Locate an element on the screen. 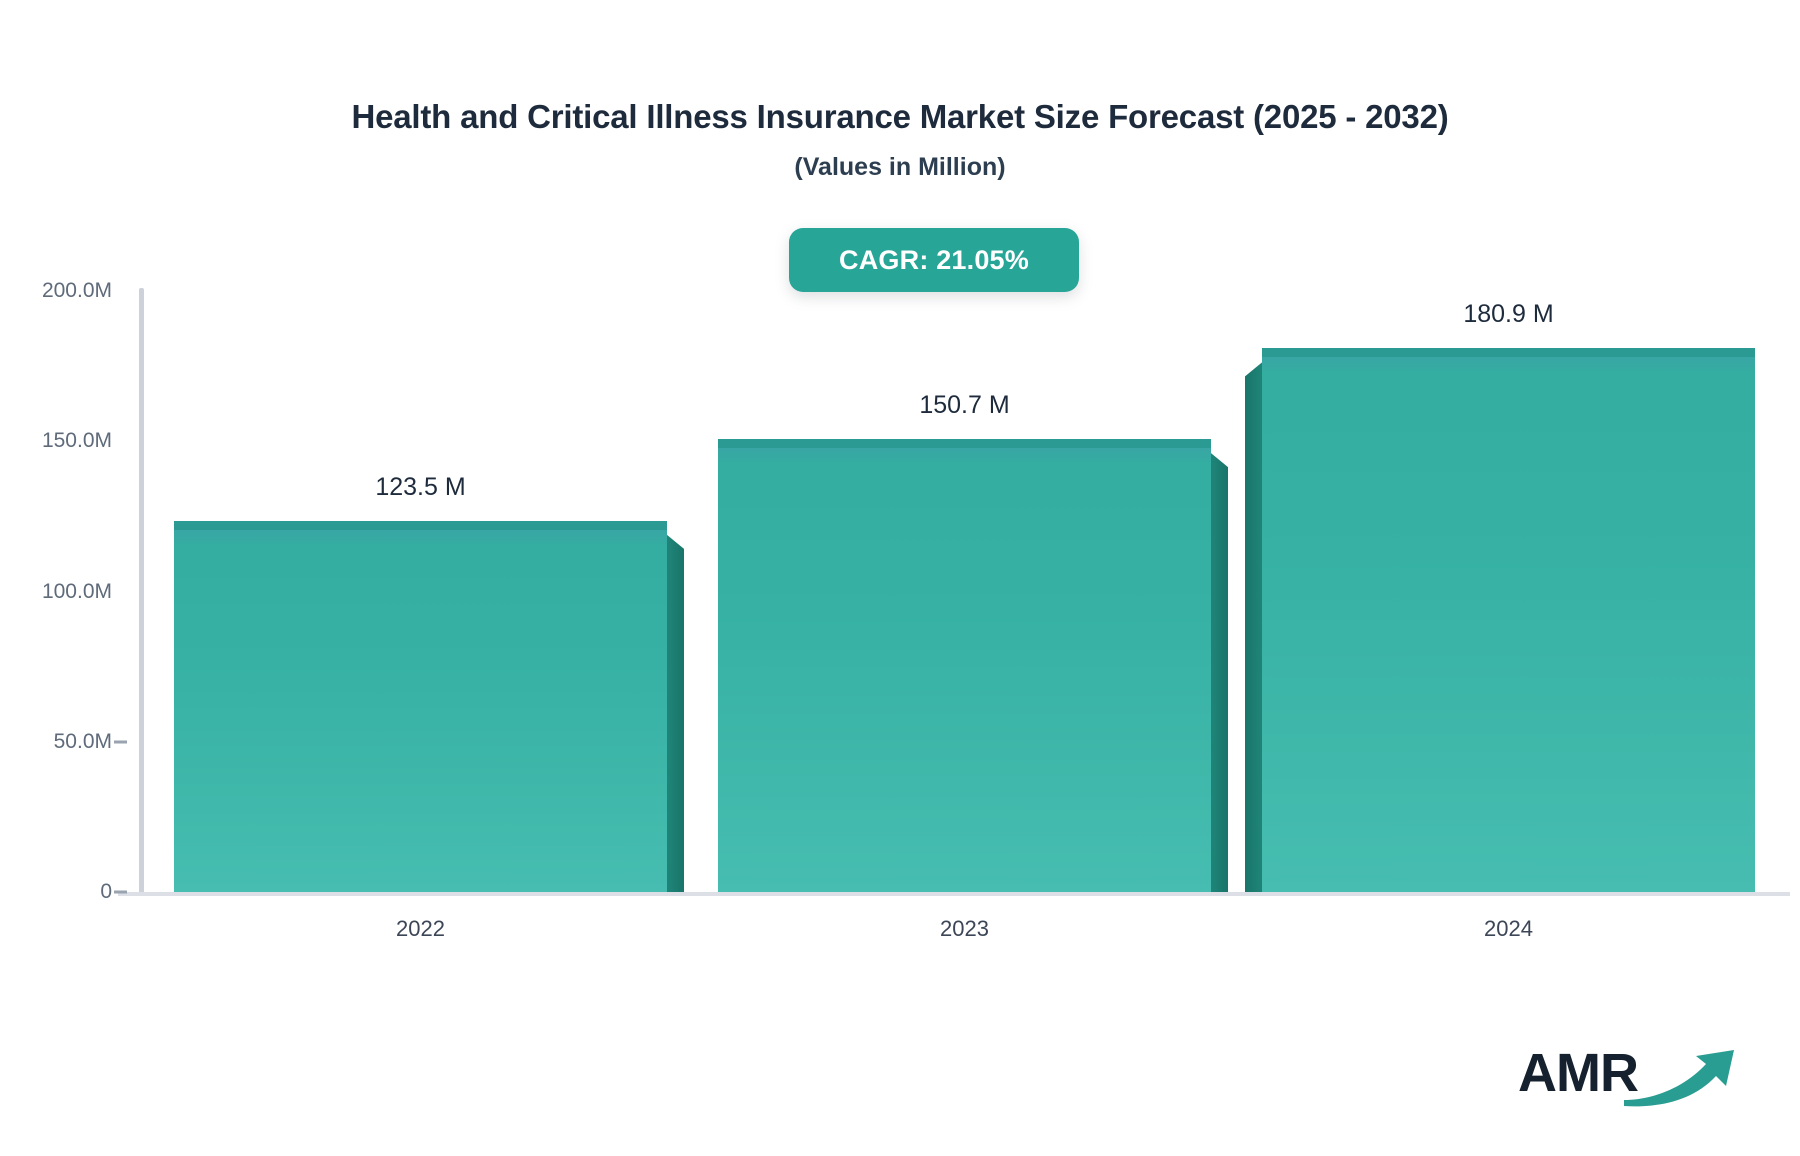  bar-2022 is located at coordinates (429, 706).